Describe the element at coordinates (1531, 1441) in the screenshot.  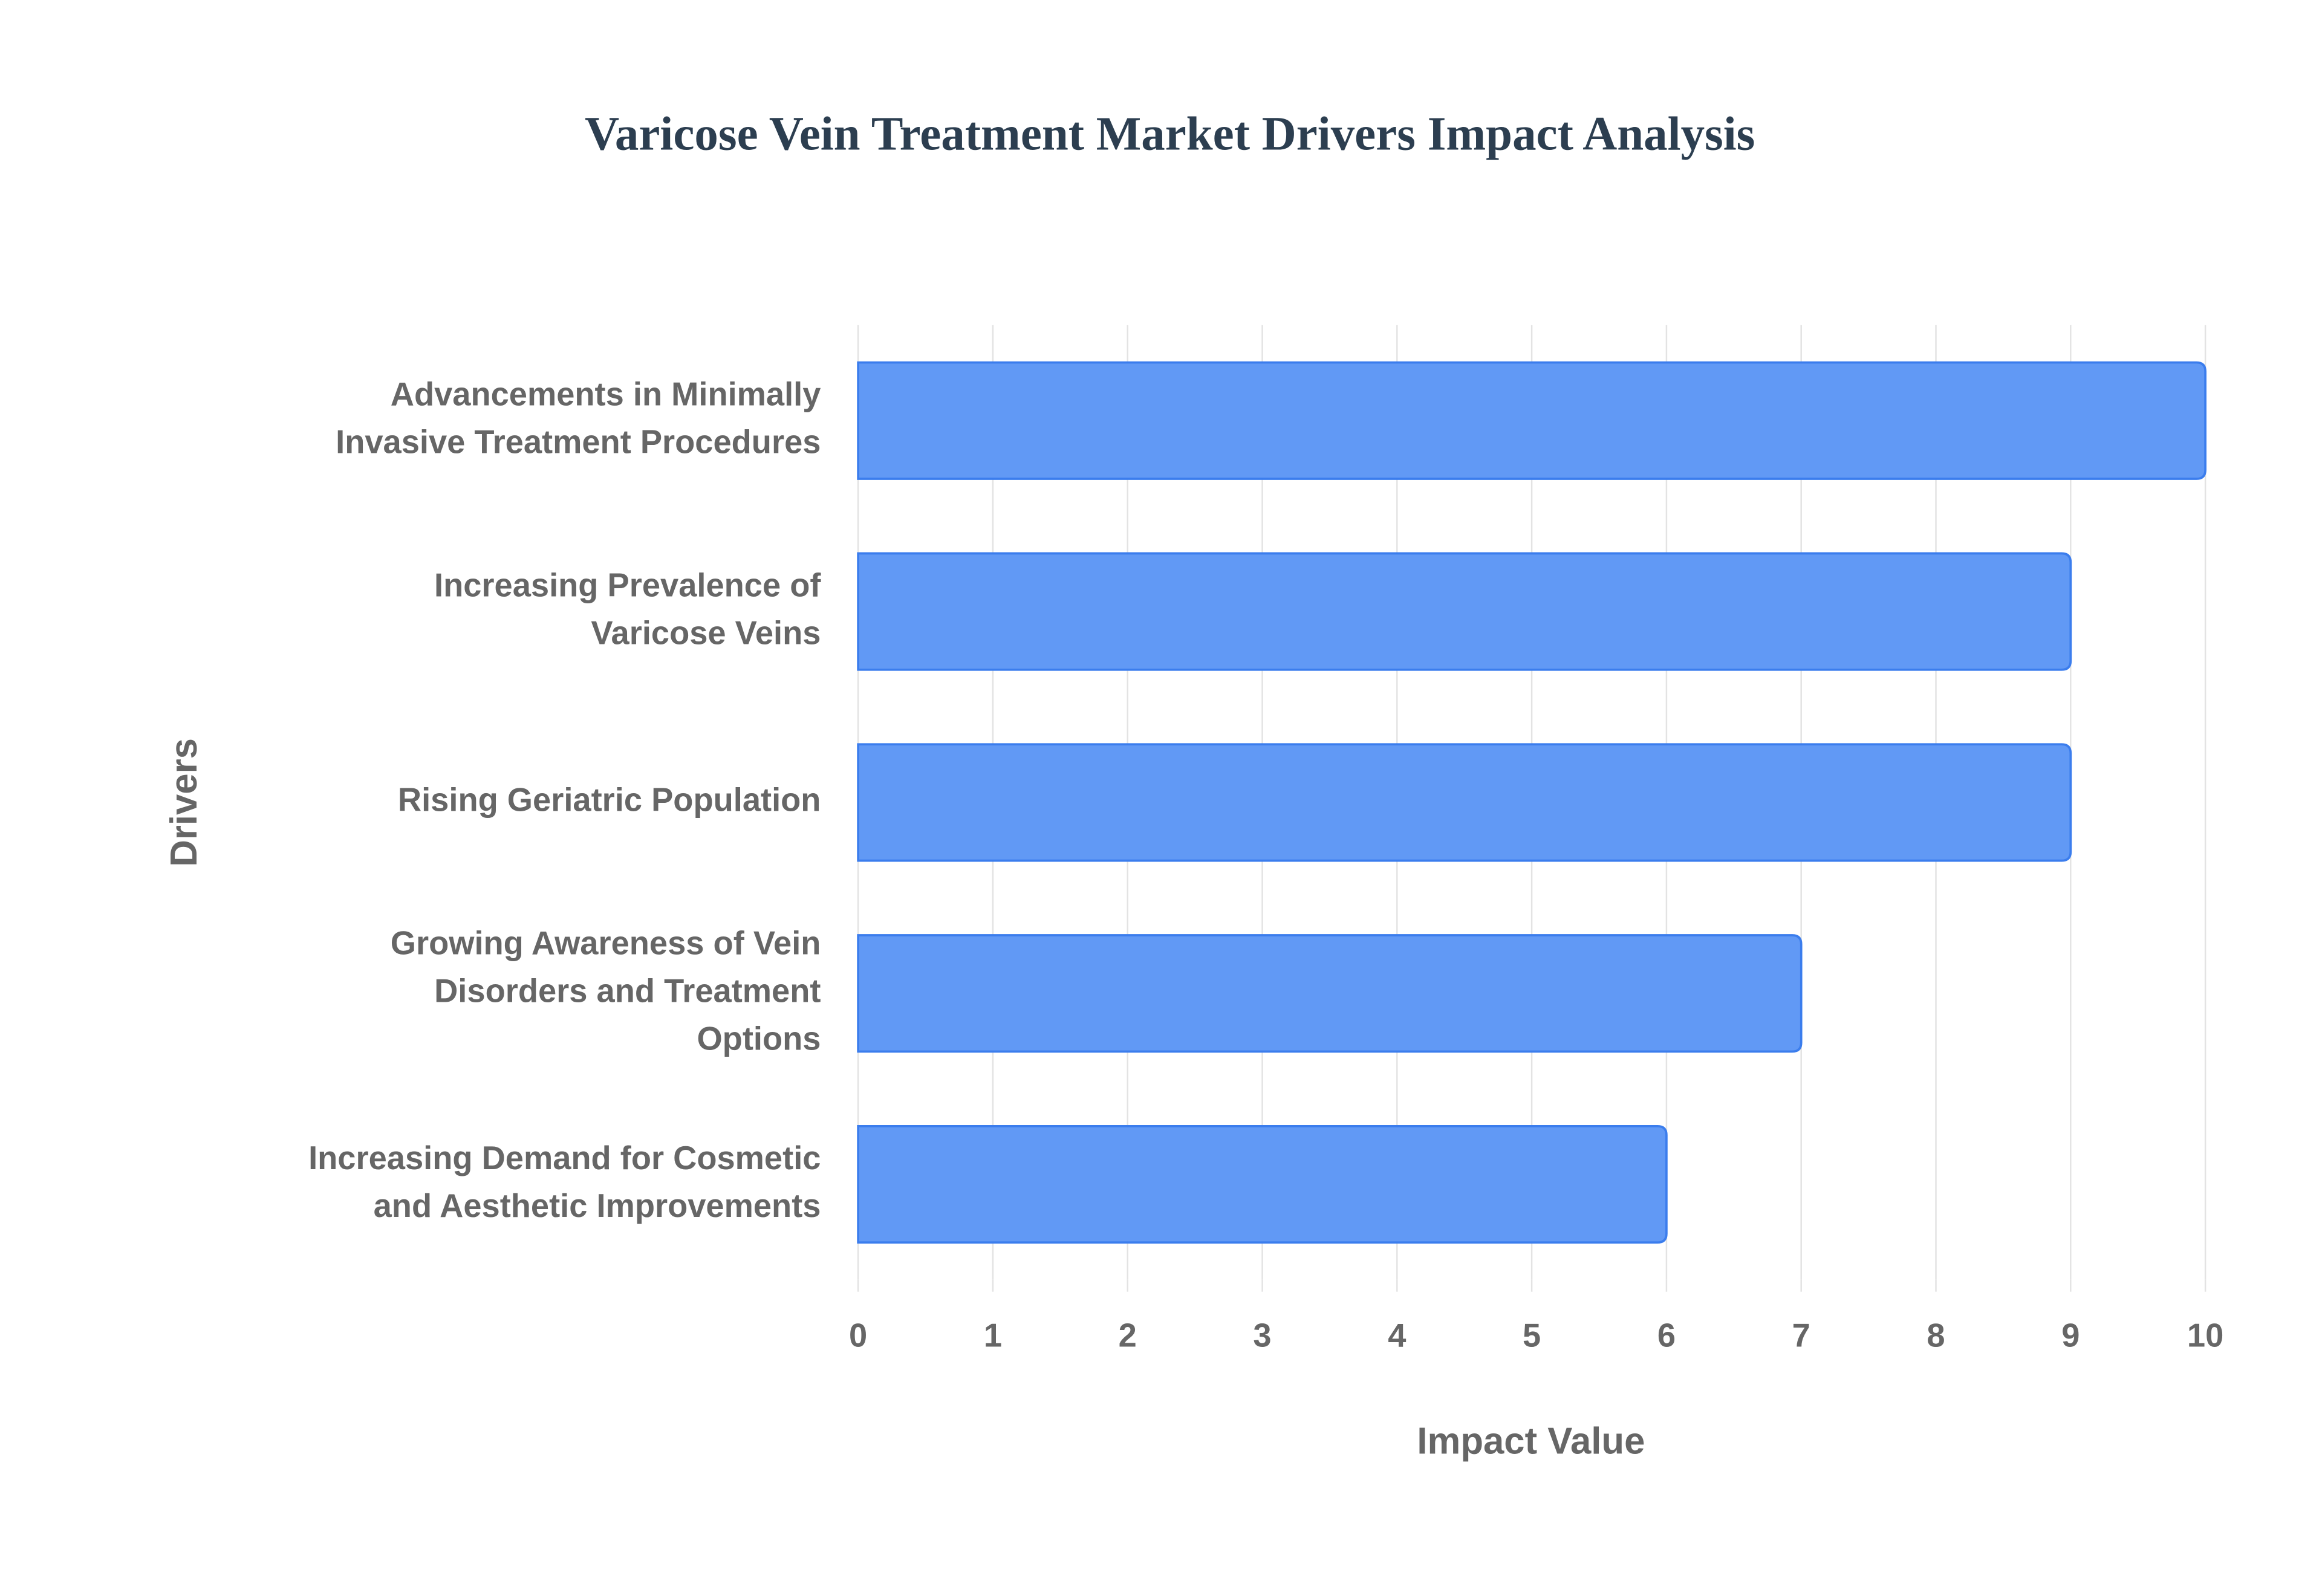
I see `x-axis-label: Impact Value` at that location.